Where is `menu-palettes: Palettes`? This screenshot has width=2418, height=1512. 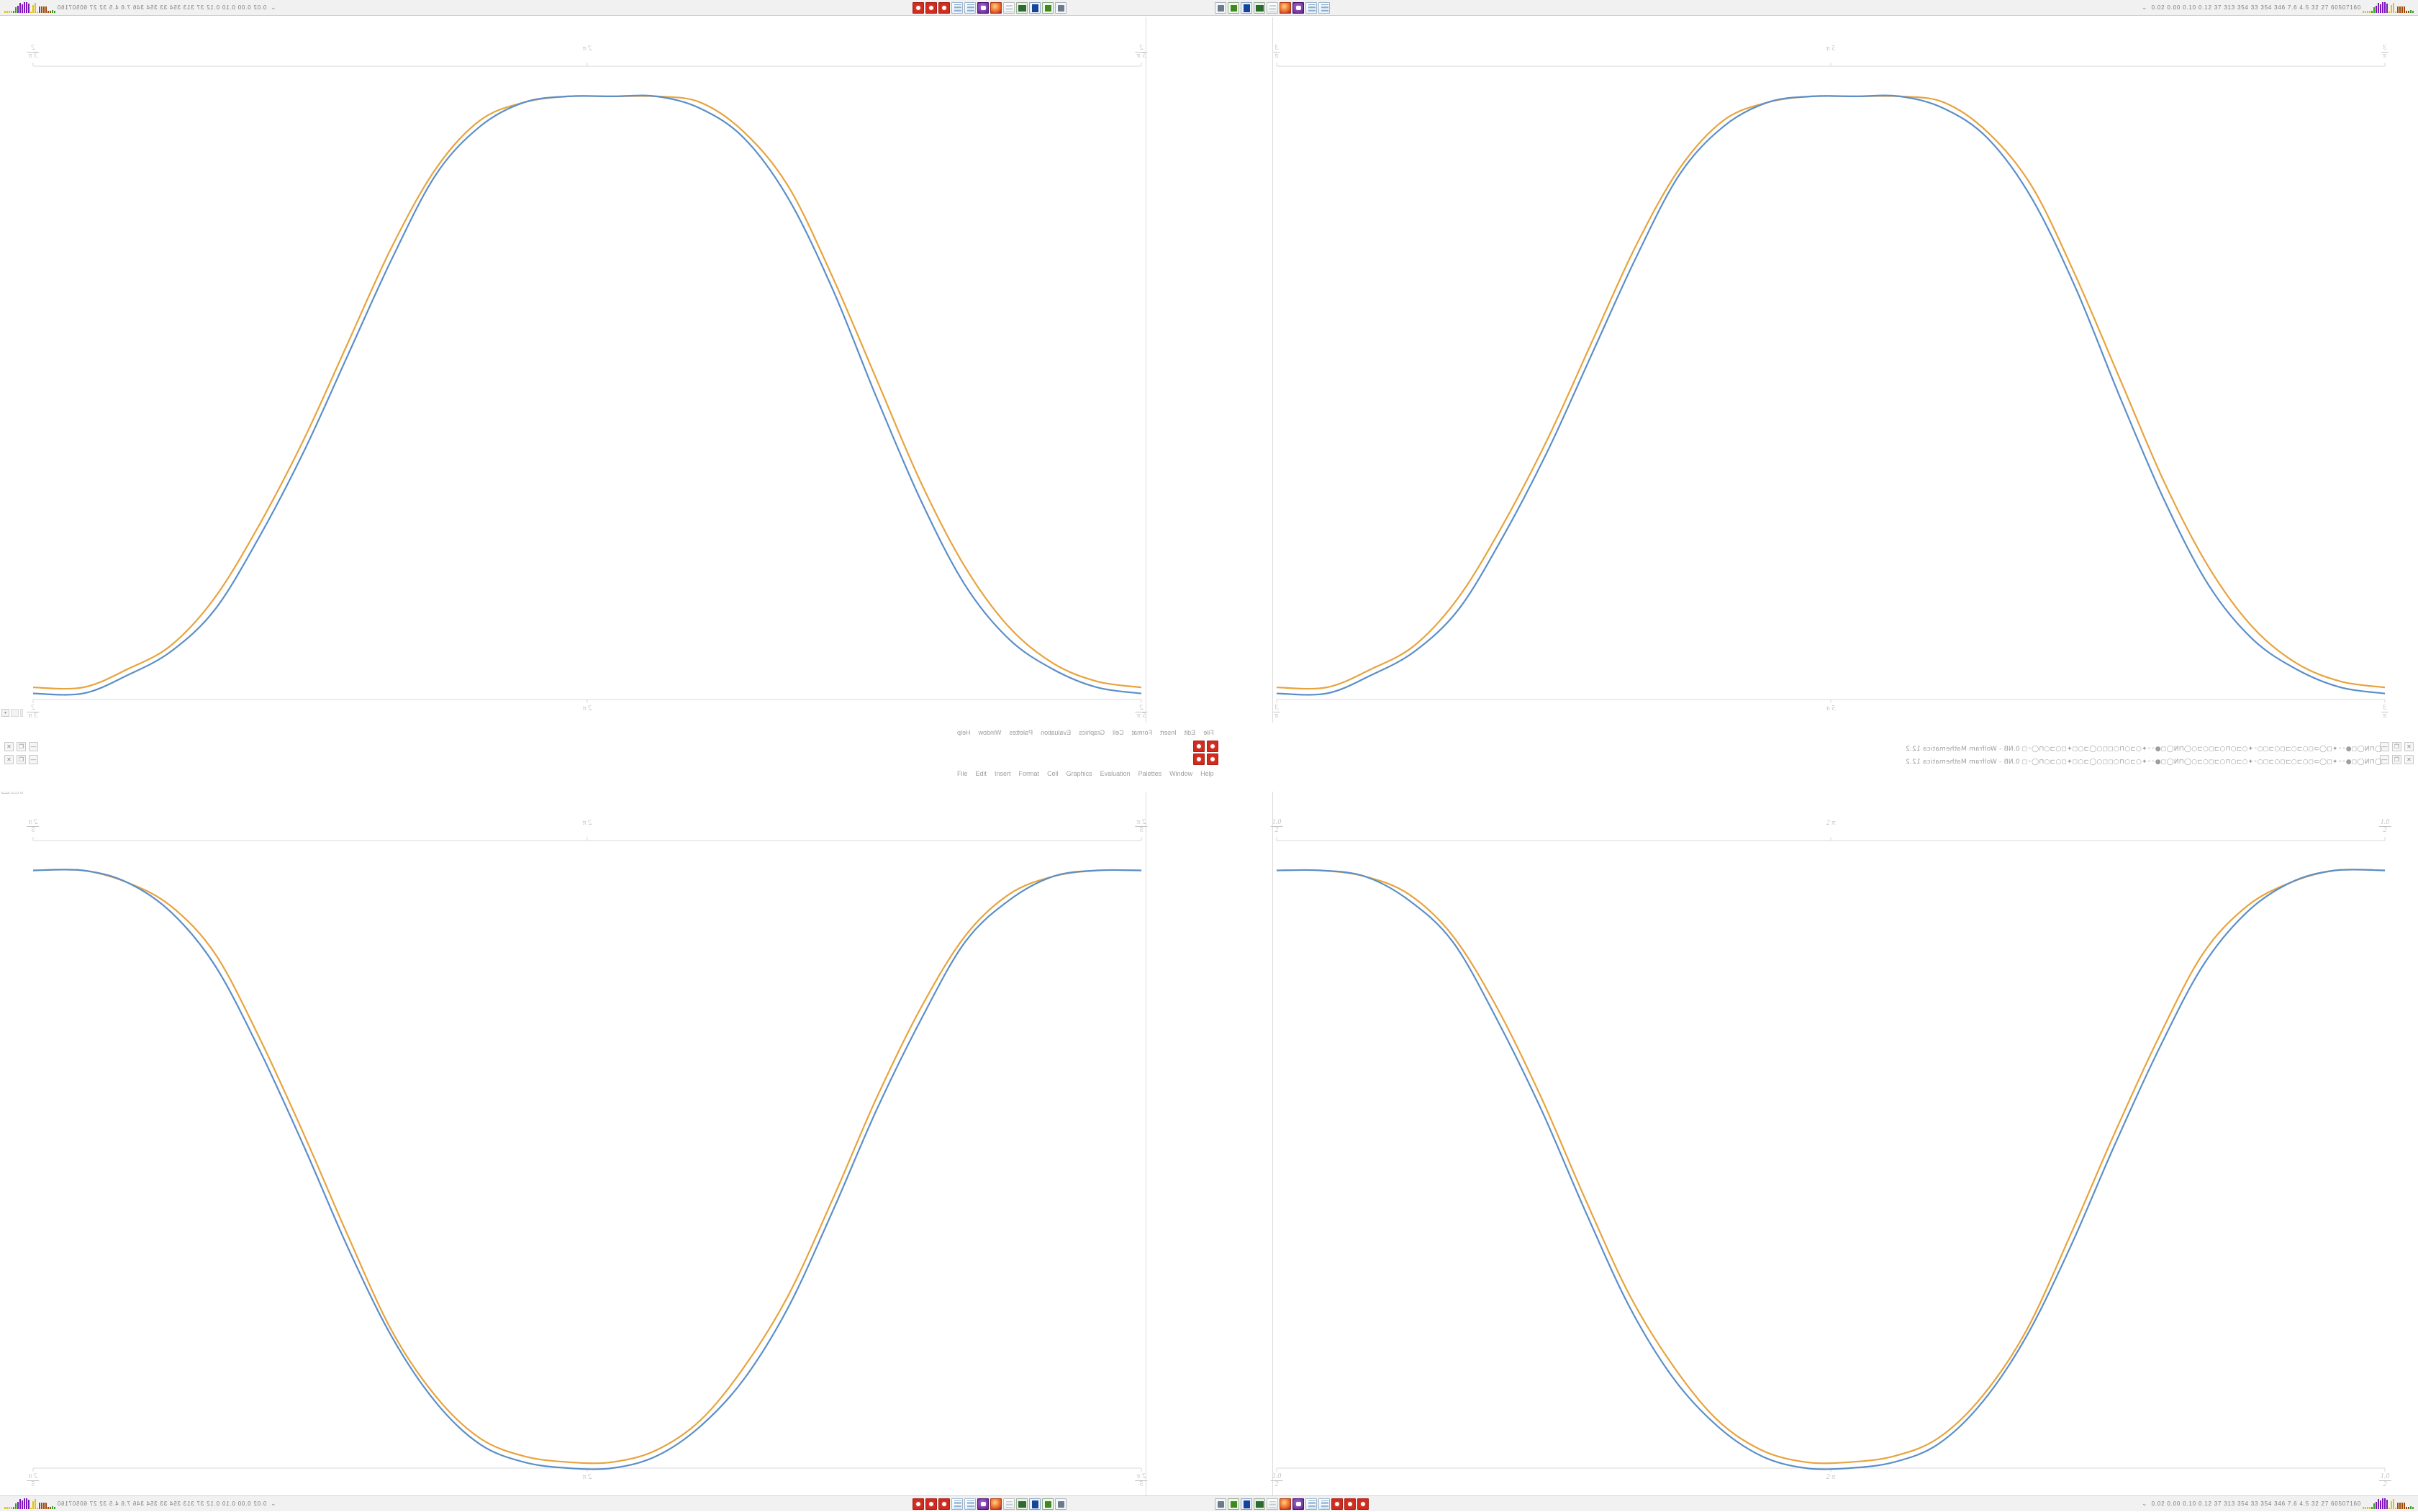
menu-palettes: Palettes is located at coordinates (1021, 733).